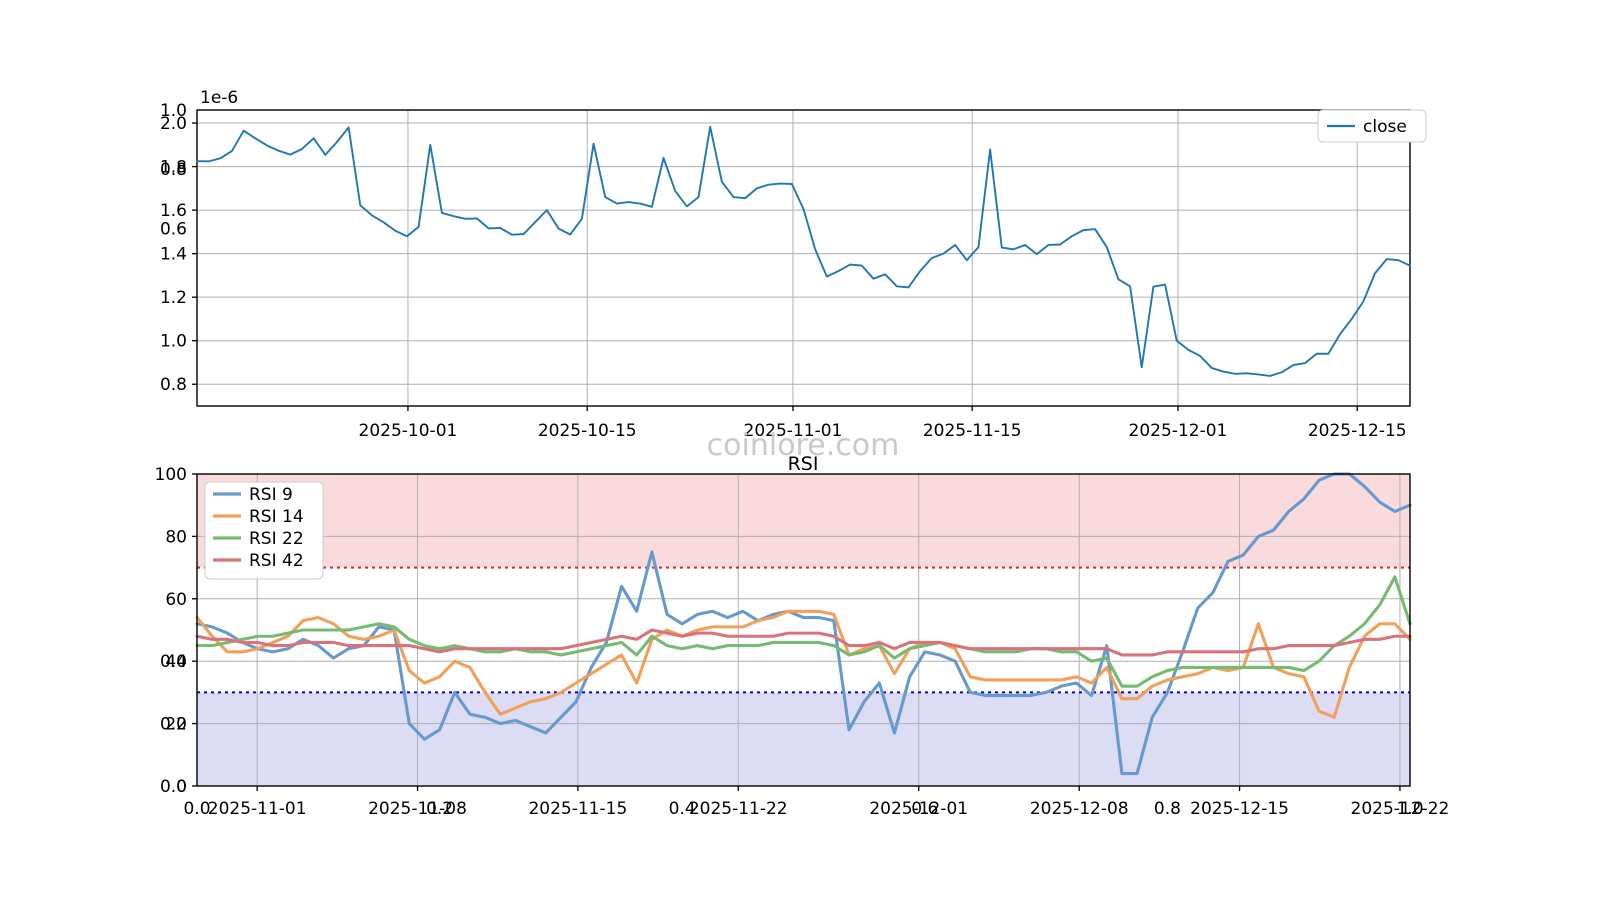  I want to click on price-y-tick-label: 2.0, so click(173, 124).